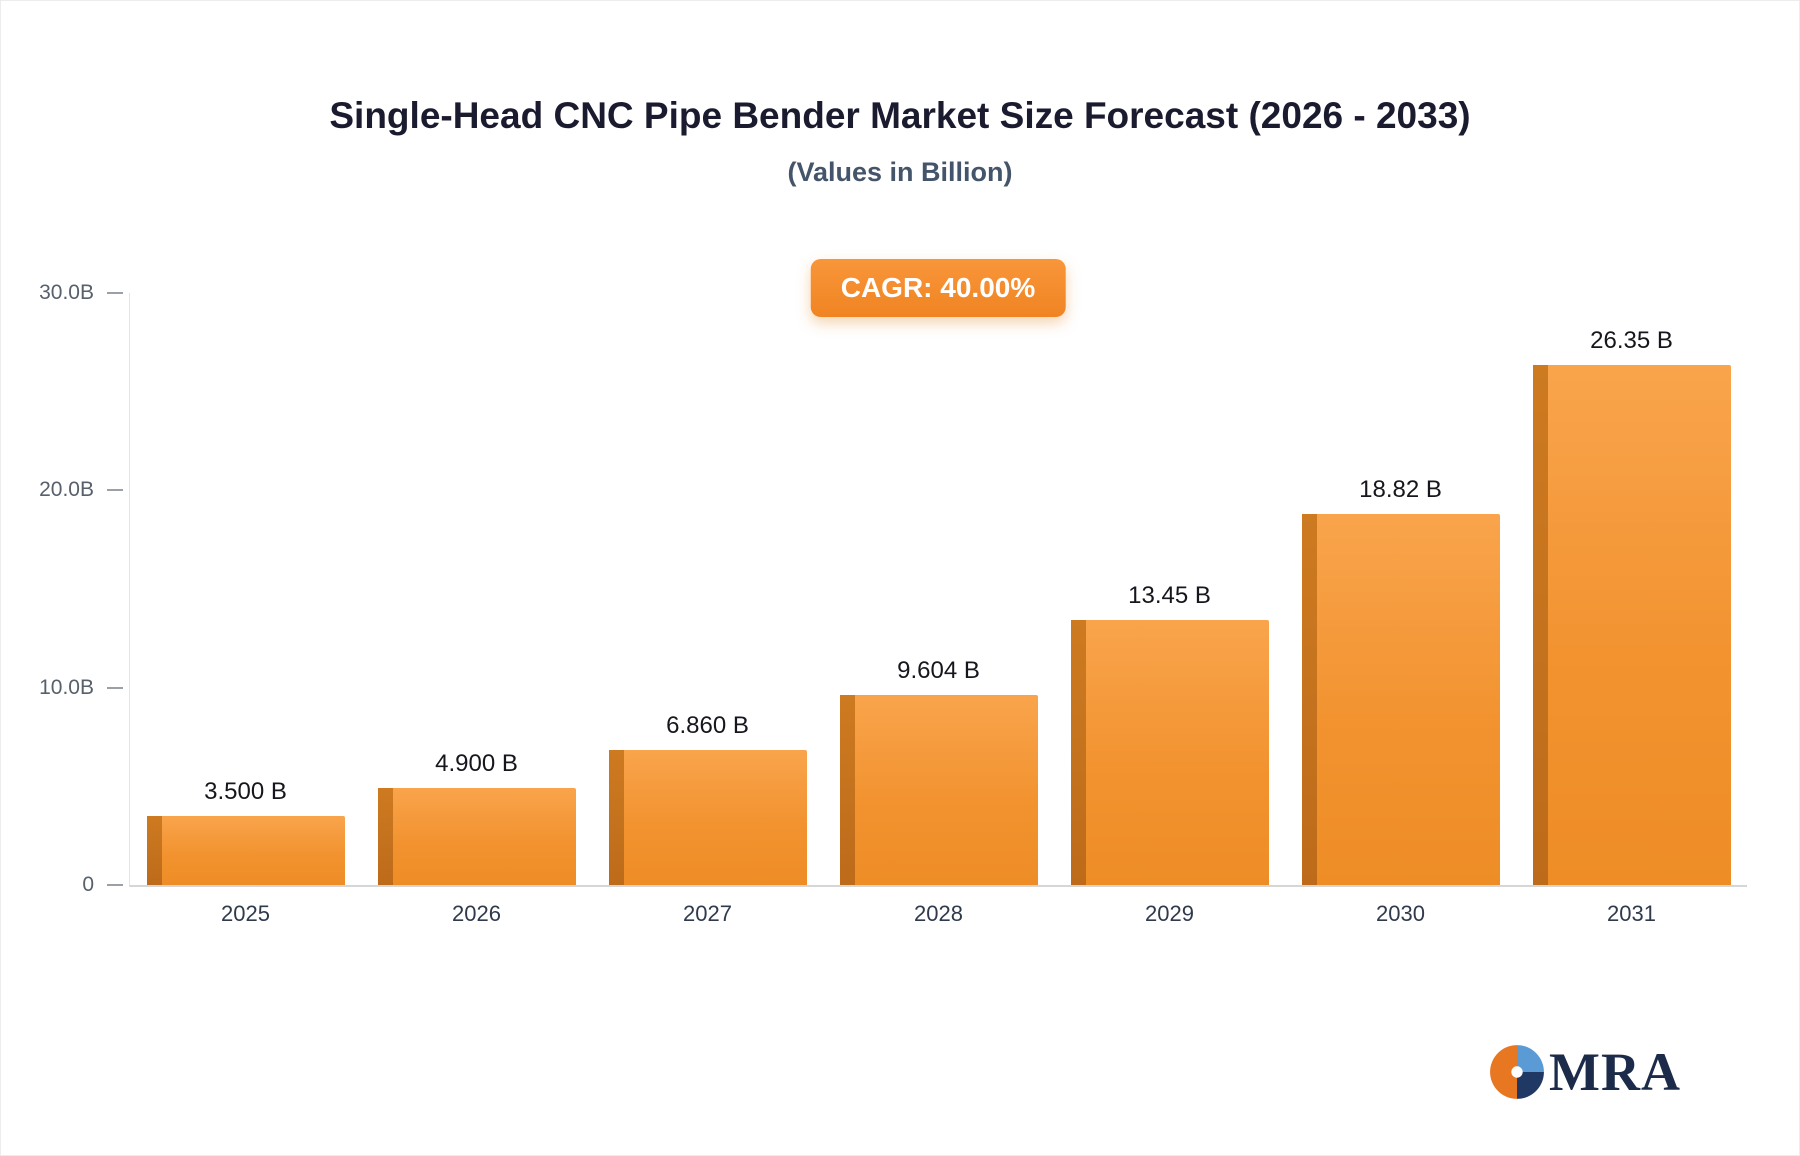 The width and height of the screenshot is (1800, 1156). Describe the element at coordinates (476, 913) in the screenshot. I see `x-axis-label: 2026` at that location.